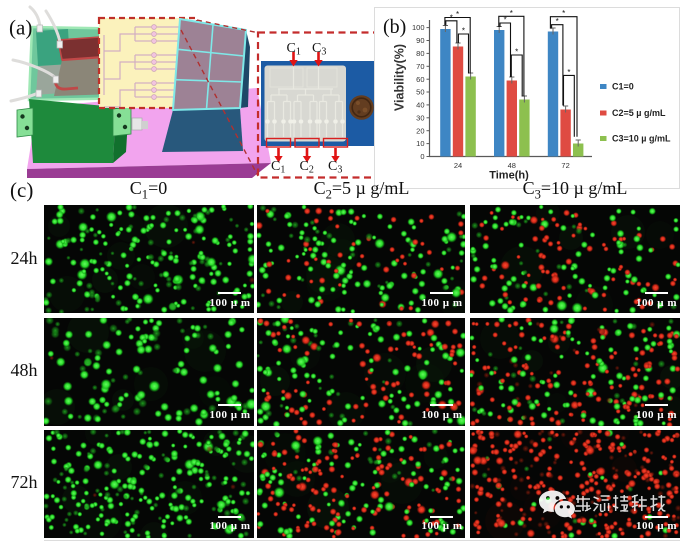  I want to click on svg-text: 40, so click(420, 105).